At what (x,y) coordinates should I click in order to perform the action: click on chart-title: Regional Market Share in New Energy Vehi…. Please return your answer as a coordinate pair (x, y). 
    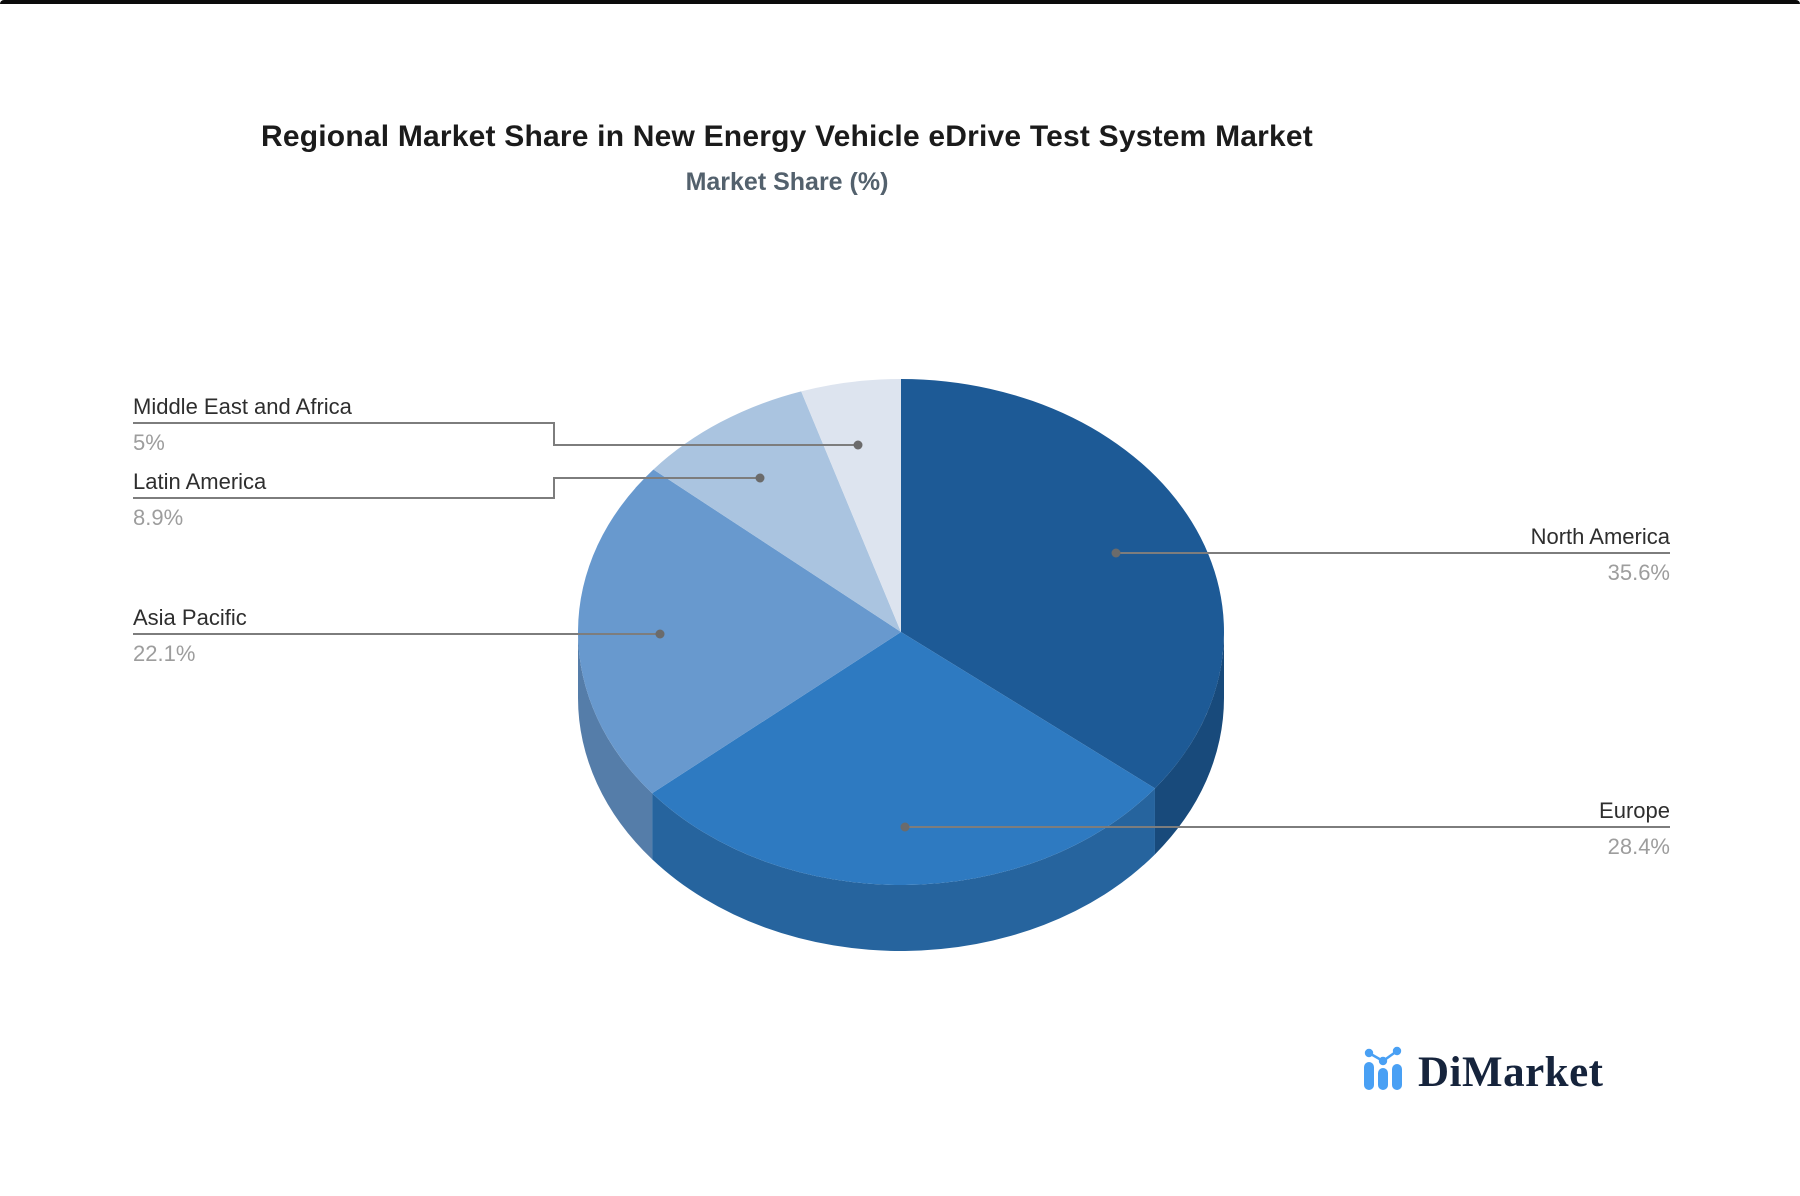
    Looking at the image, I should click on (787, 136).